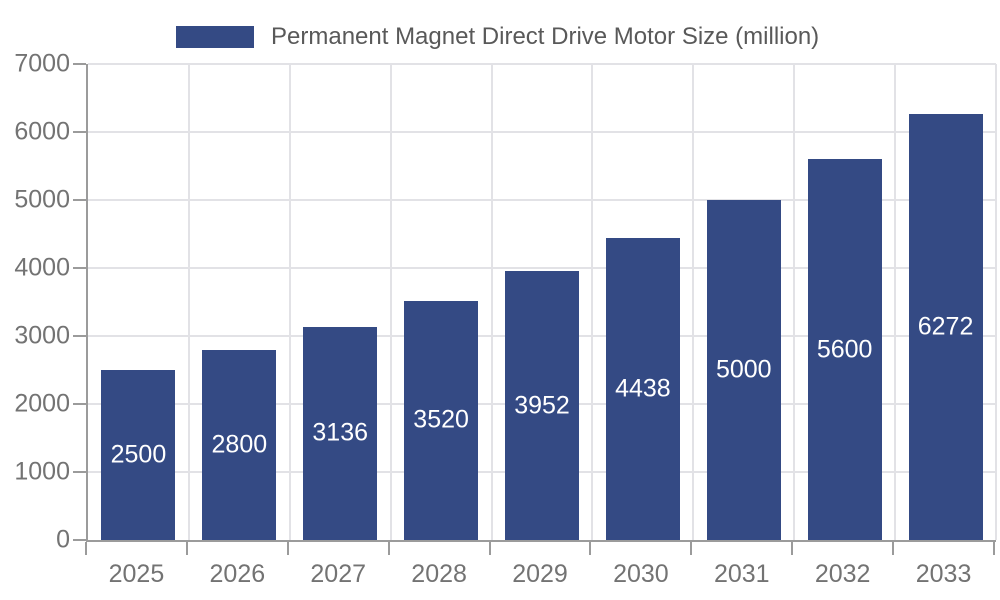 The width and height of the screenshot is (1000, 600). I want to click on bar-value-label: 5600, so click(844, 349).